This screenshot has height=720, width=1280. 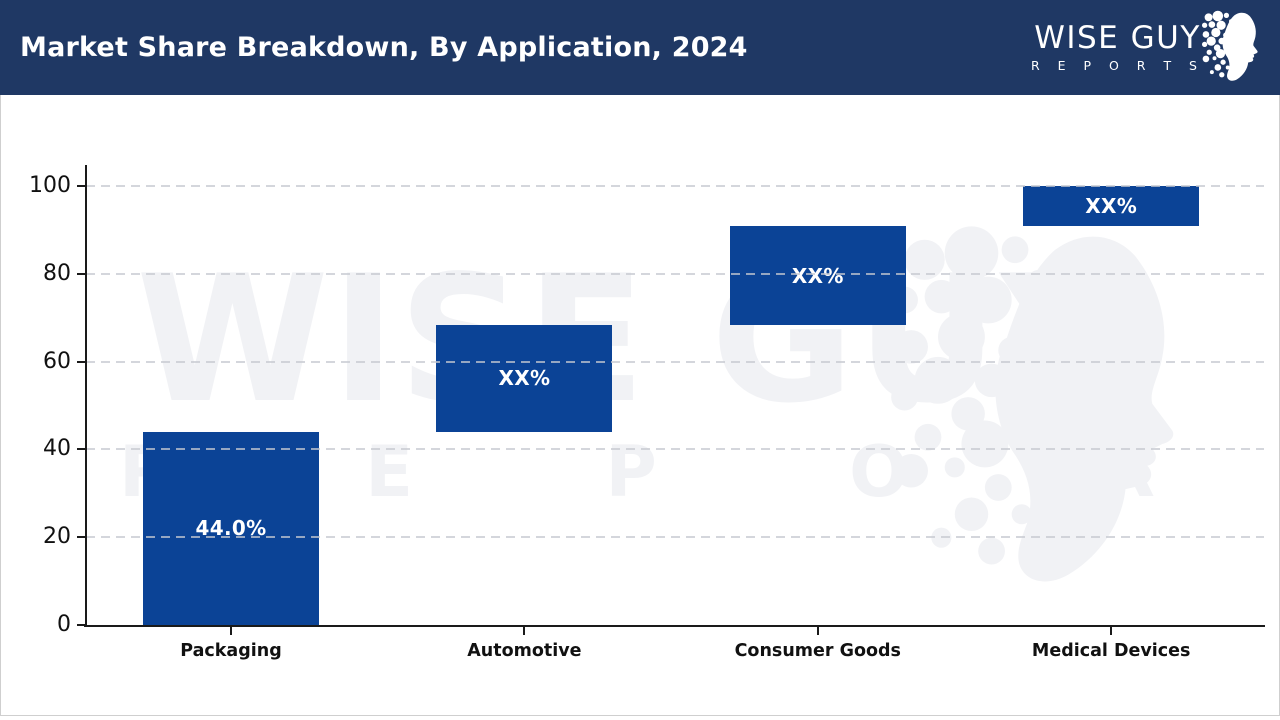 I want to click on wiseguy-logo: WISE GUY R E P O R T S, so click(x=1148, y=48).